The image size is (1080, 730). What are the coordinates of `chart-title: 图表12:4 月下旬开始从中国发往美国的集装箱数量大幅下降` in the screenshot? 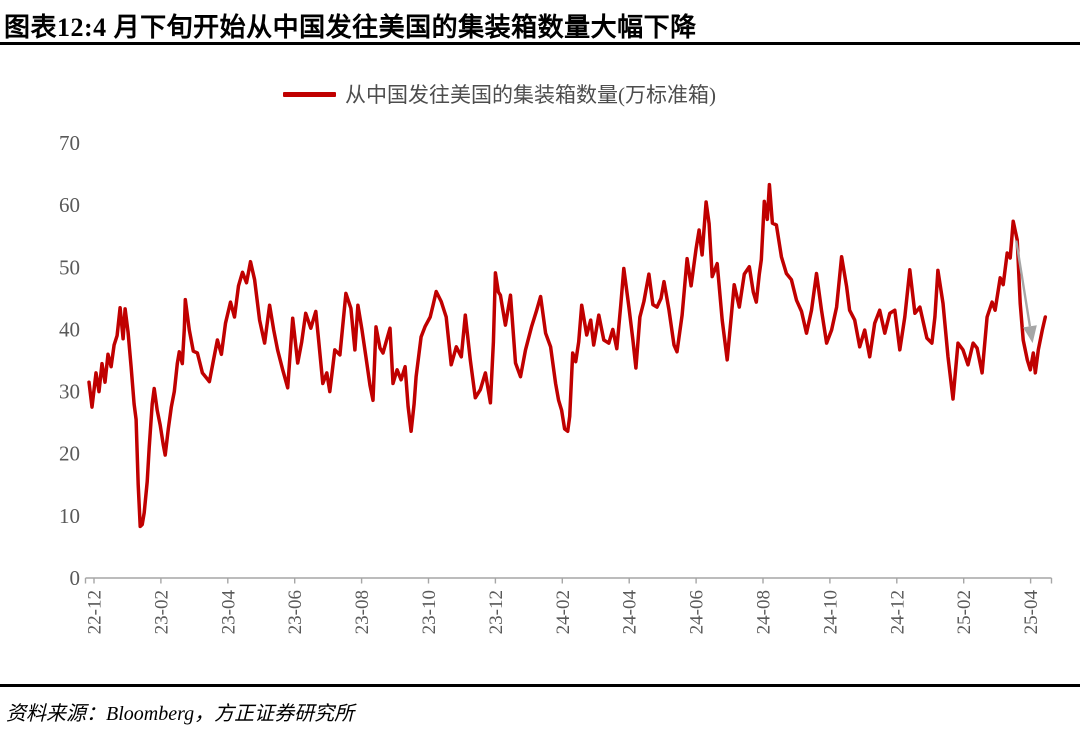 It's located at (350, 27).